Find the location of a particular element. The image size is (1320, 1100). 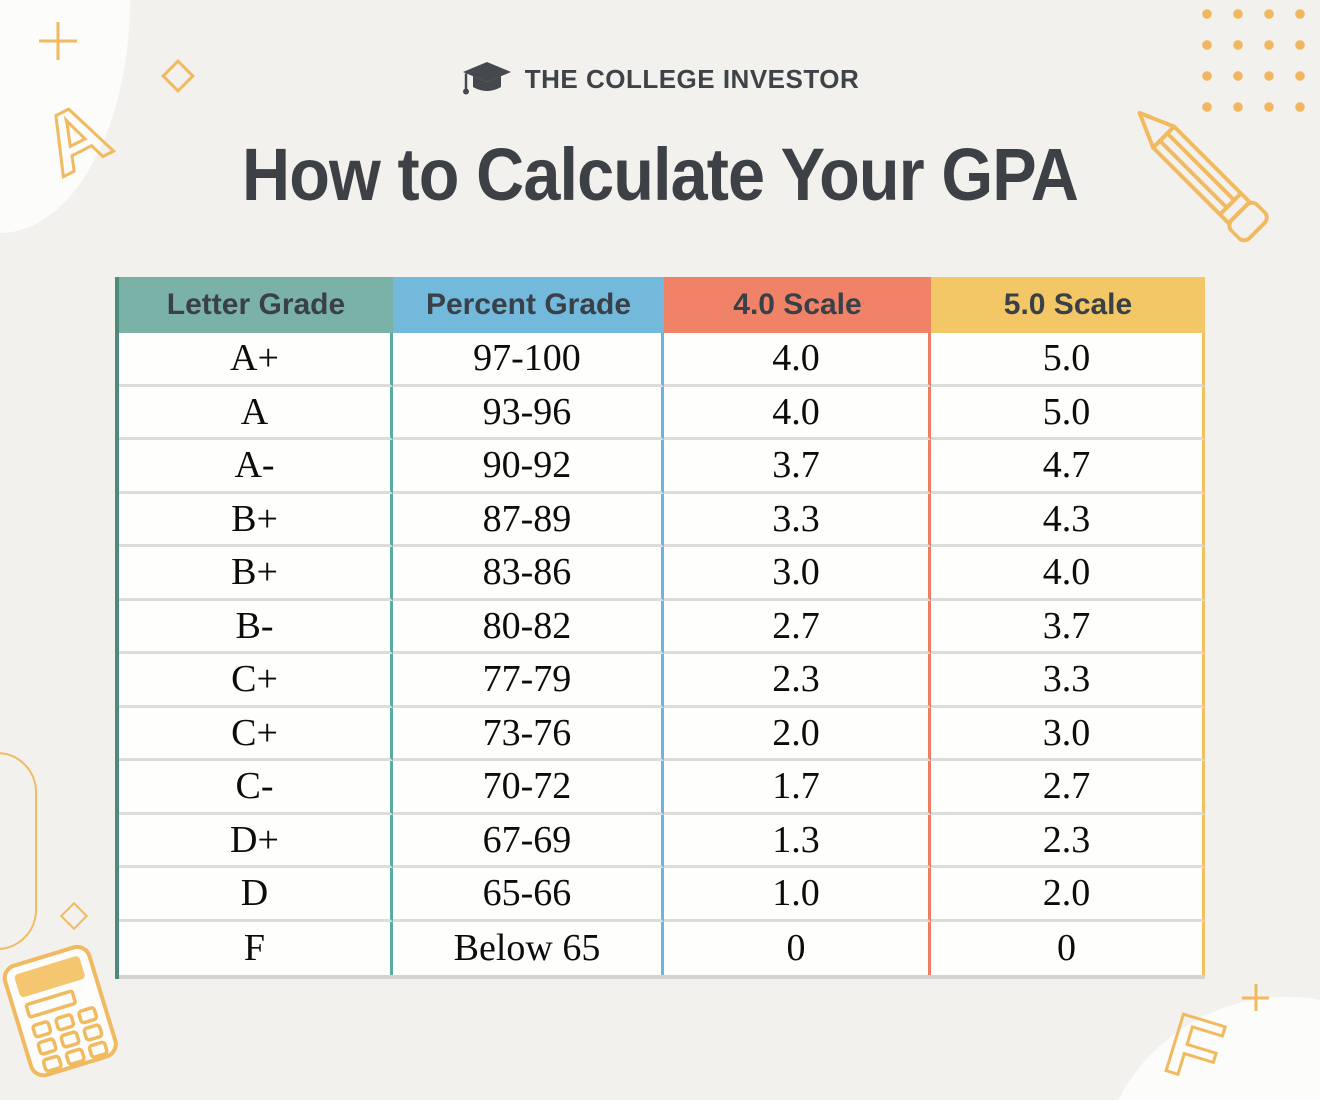

logo: THE COLLEGE INVESTOR is located at coordinates (660, 79).